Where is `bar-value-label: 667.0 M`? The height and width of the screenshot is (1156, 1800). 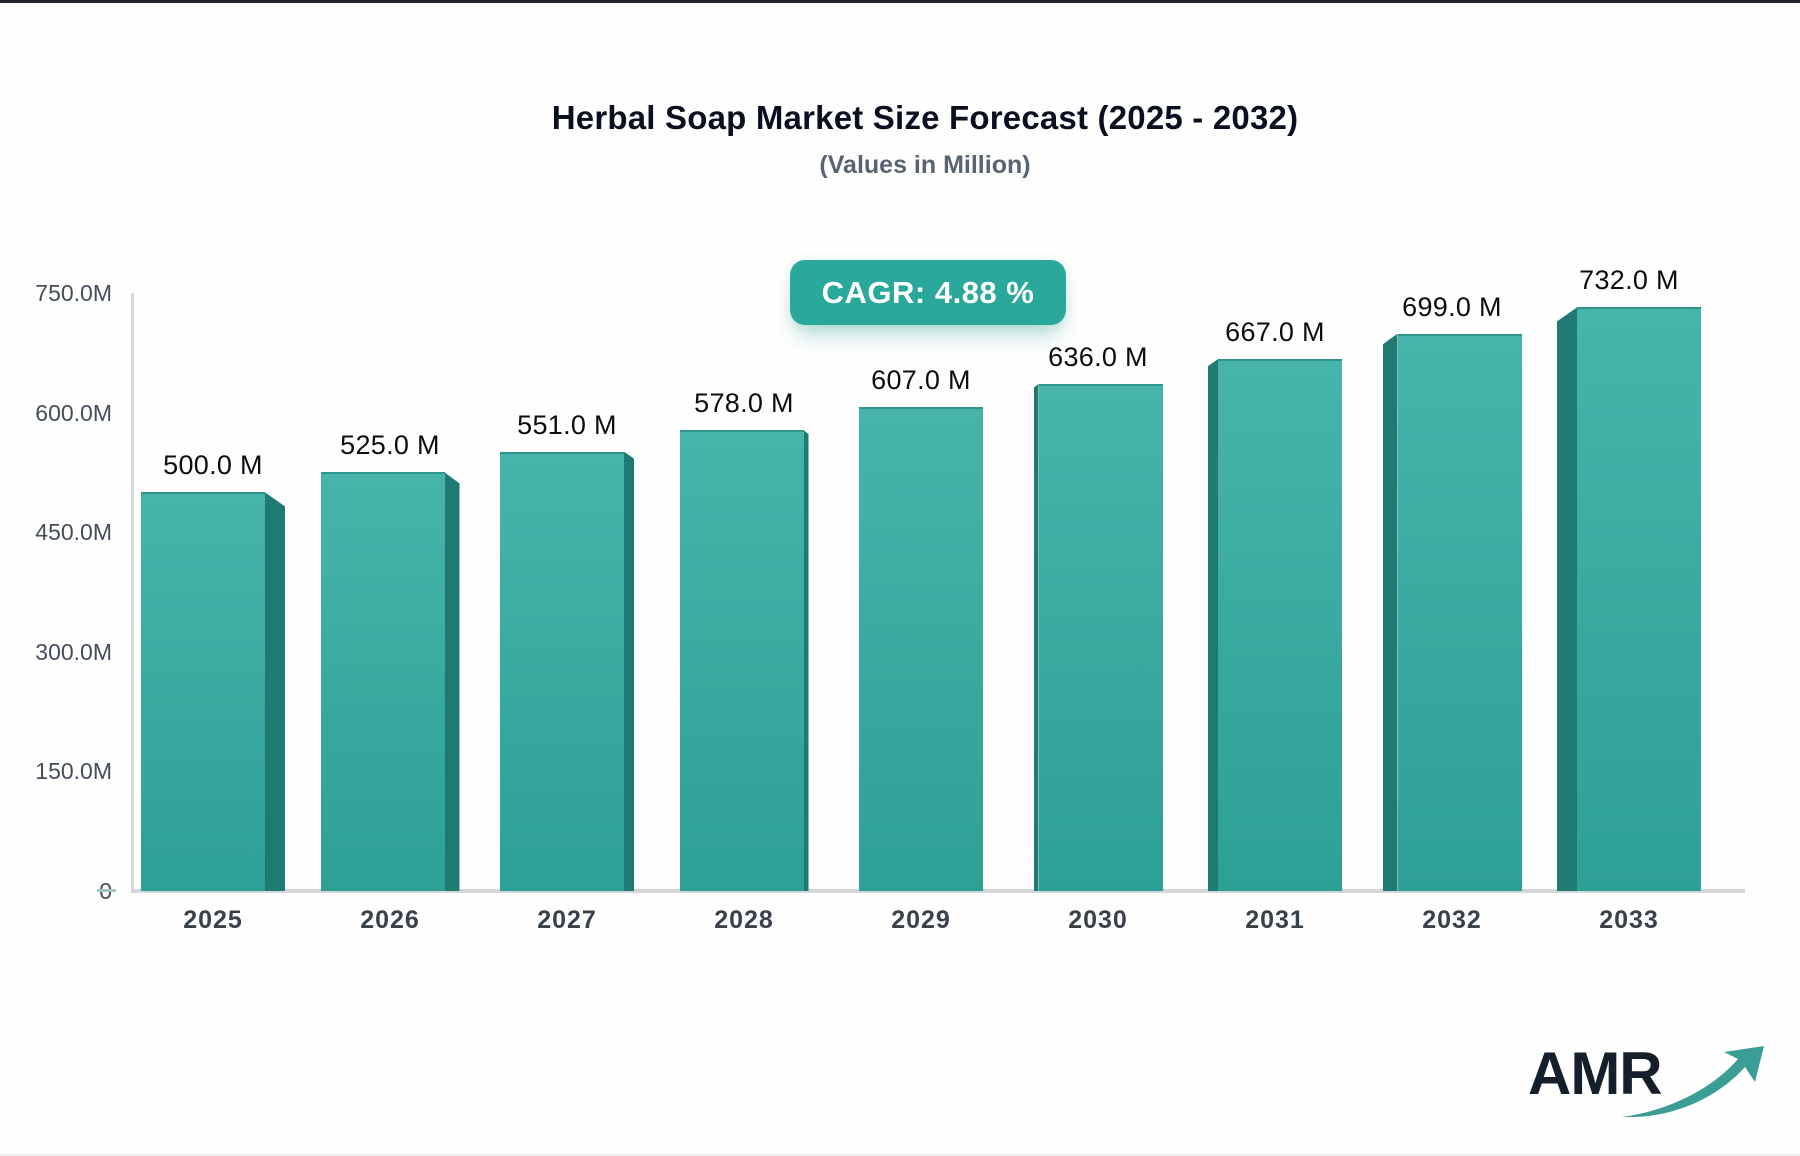 bar-value-label: 667.0 M is located at coordinates (1275, 332).